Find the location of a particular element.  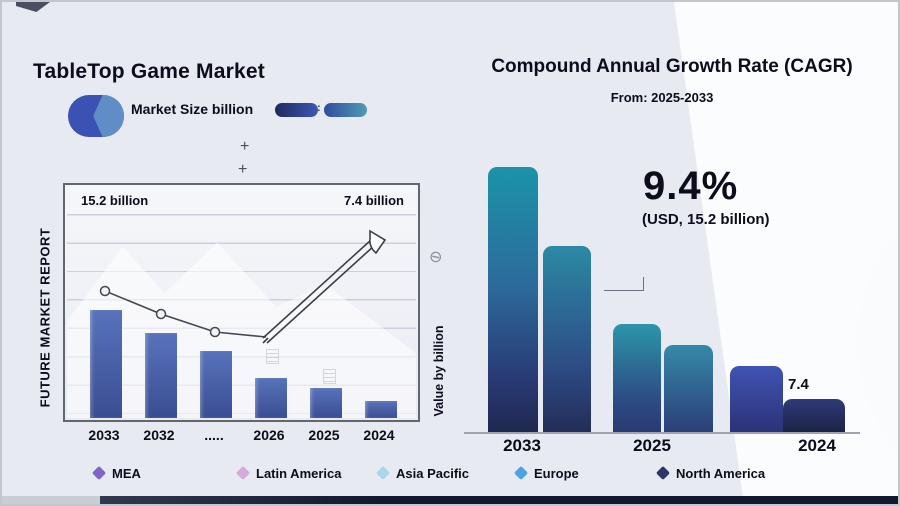

page-title: TableTop Game Market is located at coordinates (149, 71).